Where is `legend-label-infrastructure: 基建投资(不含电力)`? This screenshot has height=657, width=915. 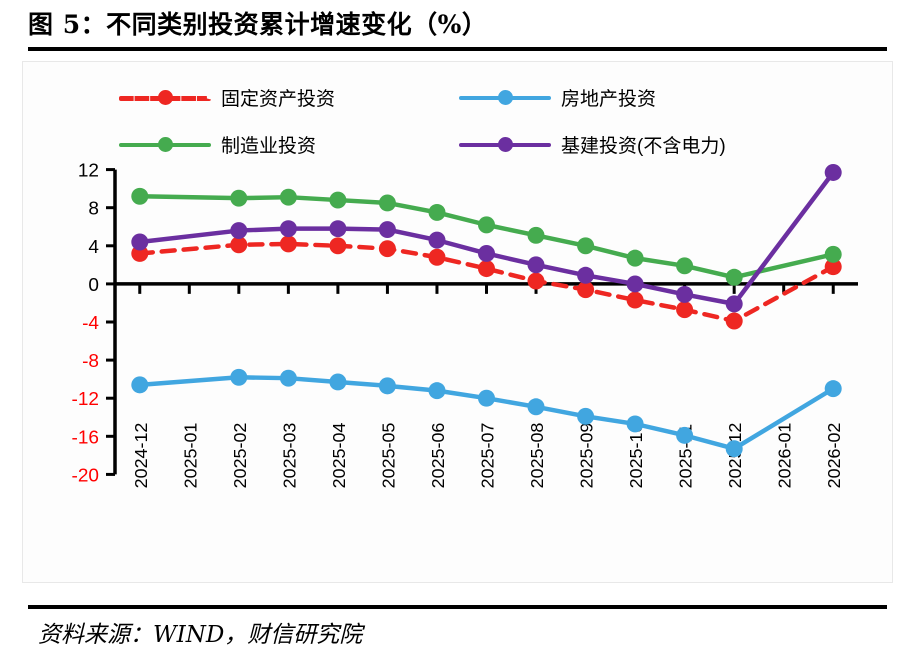
legend-label-infrastructure: 基建投资(不含电力) is located at coordinates (643, 146).